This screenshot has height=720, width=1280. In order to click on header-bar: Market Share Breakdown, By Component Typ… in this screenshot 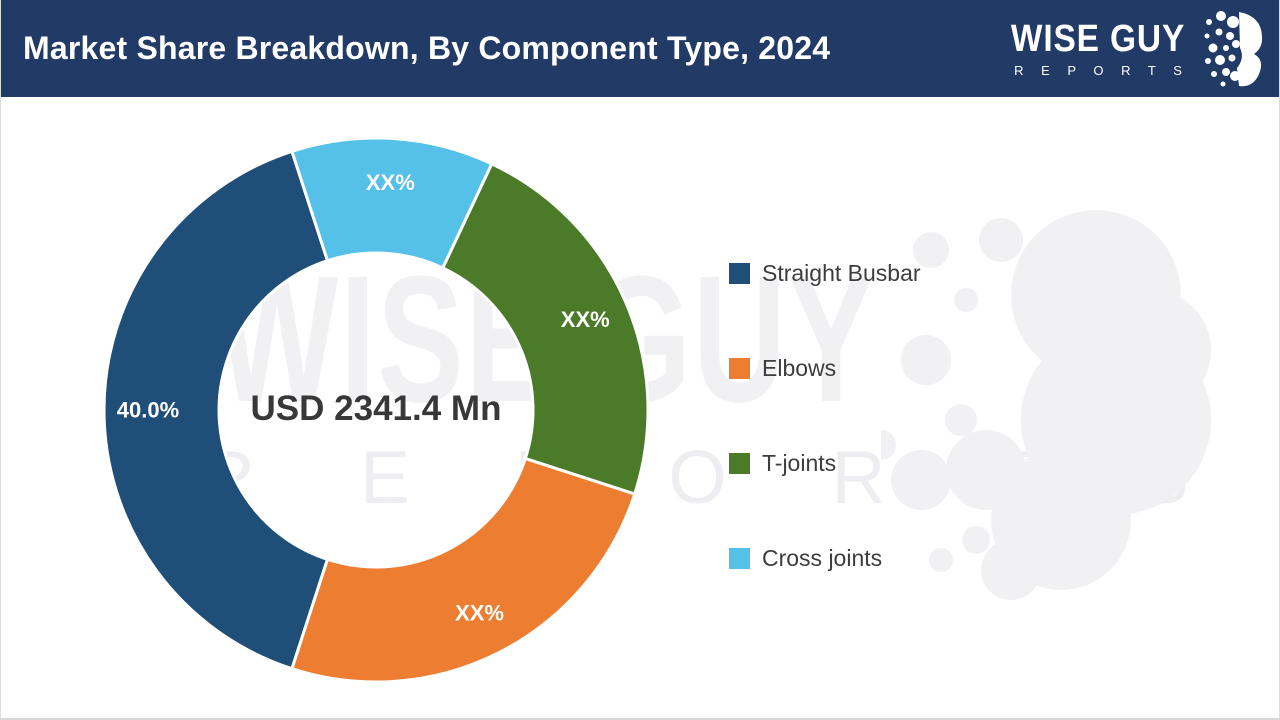, I will do `click(640, 48)`.